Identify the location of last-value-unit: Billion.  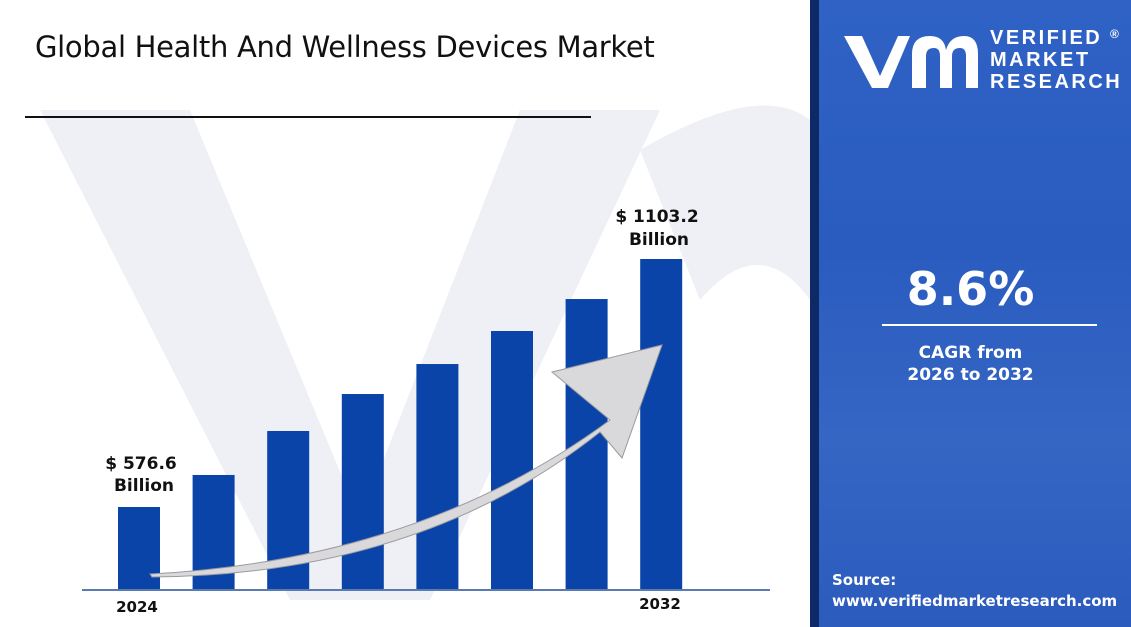
(659, 240).